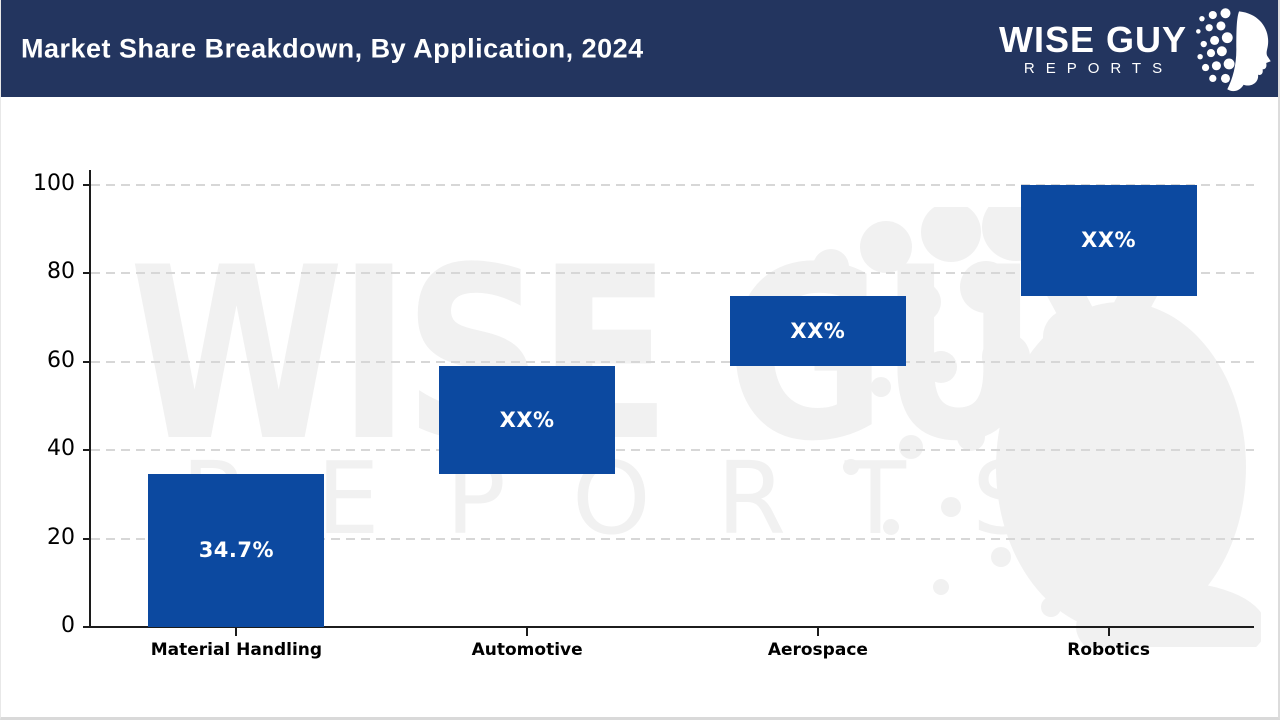  Describe the element at coordinates (61, 360) in the screenshot. I see `y-axis-tick-label: 60` at that location.